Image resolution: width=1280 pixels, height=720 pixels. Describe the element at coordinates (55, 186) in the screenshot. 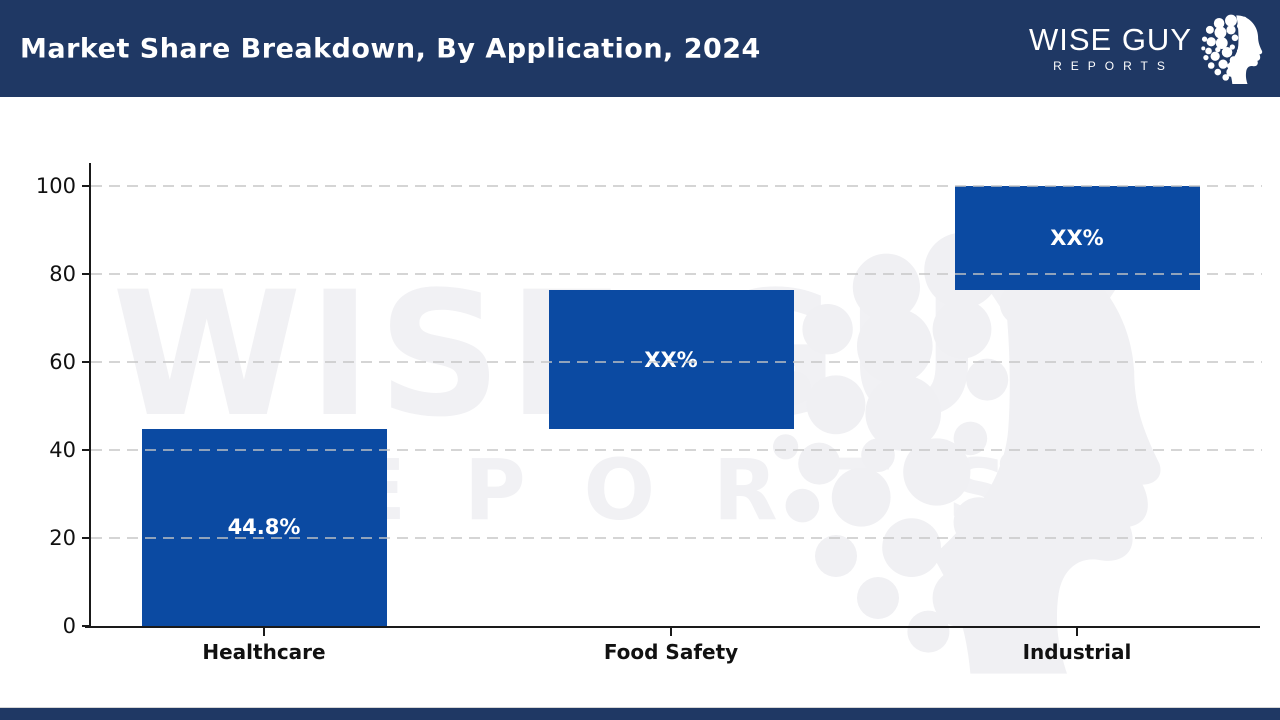

I see `y-tick-label-100: 100` at that location.